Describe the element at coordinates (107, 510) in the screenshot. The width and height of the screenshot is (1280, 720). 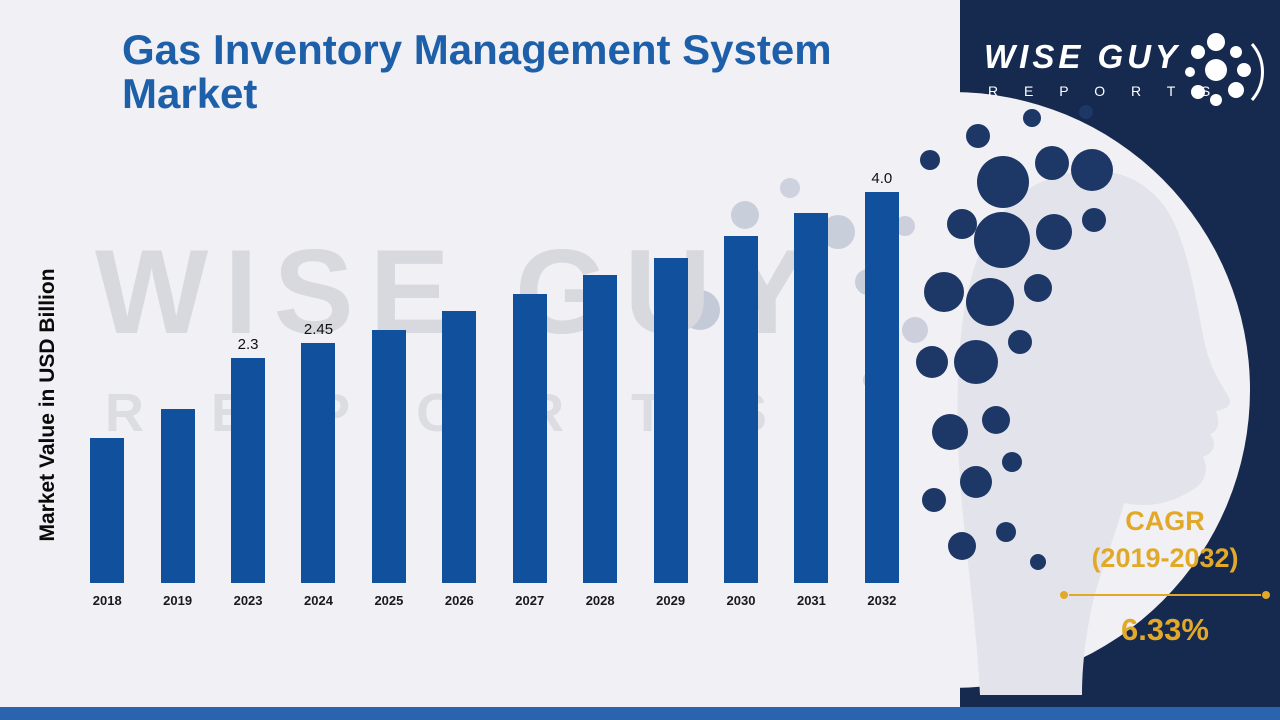
I see `bar-2018` at that location.